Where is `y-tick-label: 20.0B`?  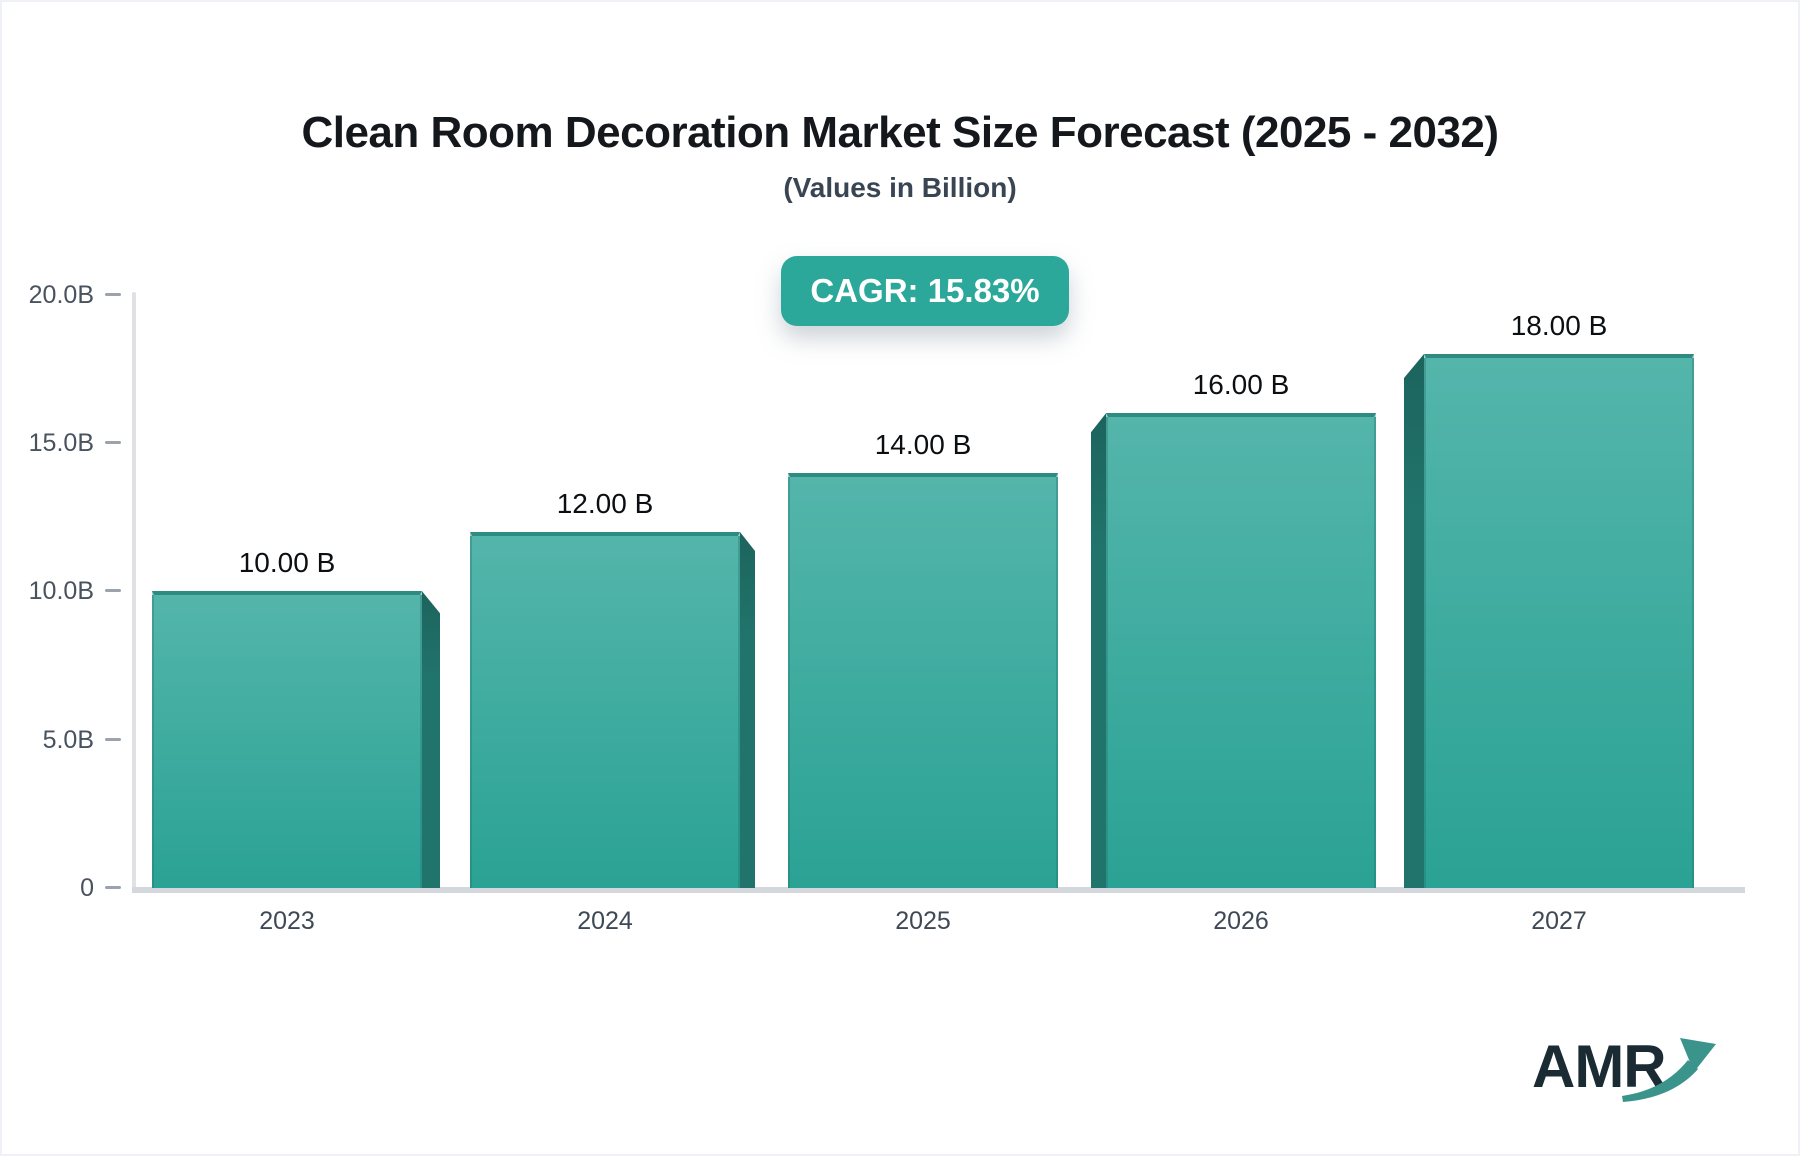 y-tick-label: 20.0B is located at coordinates (61, 294).